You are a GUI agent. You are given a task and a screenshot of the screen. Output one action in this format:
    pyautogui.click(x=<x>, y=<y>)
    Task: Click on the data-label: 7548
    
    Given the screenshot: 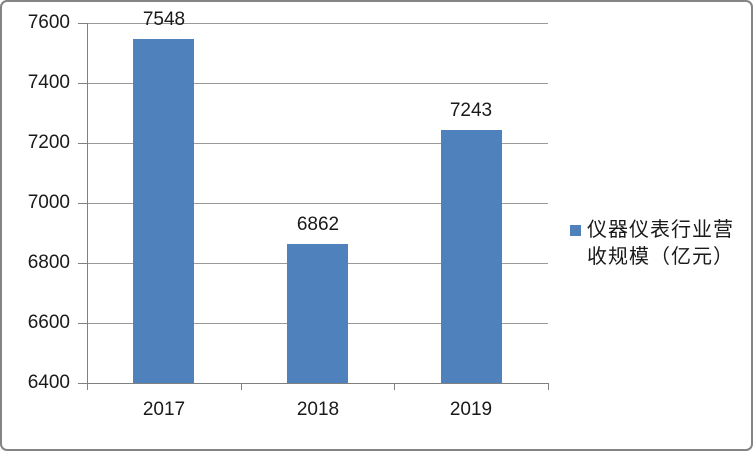 What is the action you would take?
    pyautogui.click(x=164, y=19)
    